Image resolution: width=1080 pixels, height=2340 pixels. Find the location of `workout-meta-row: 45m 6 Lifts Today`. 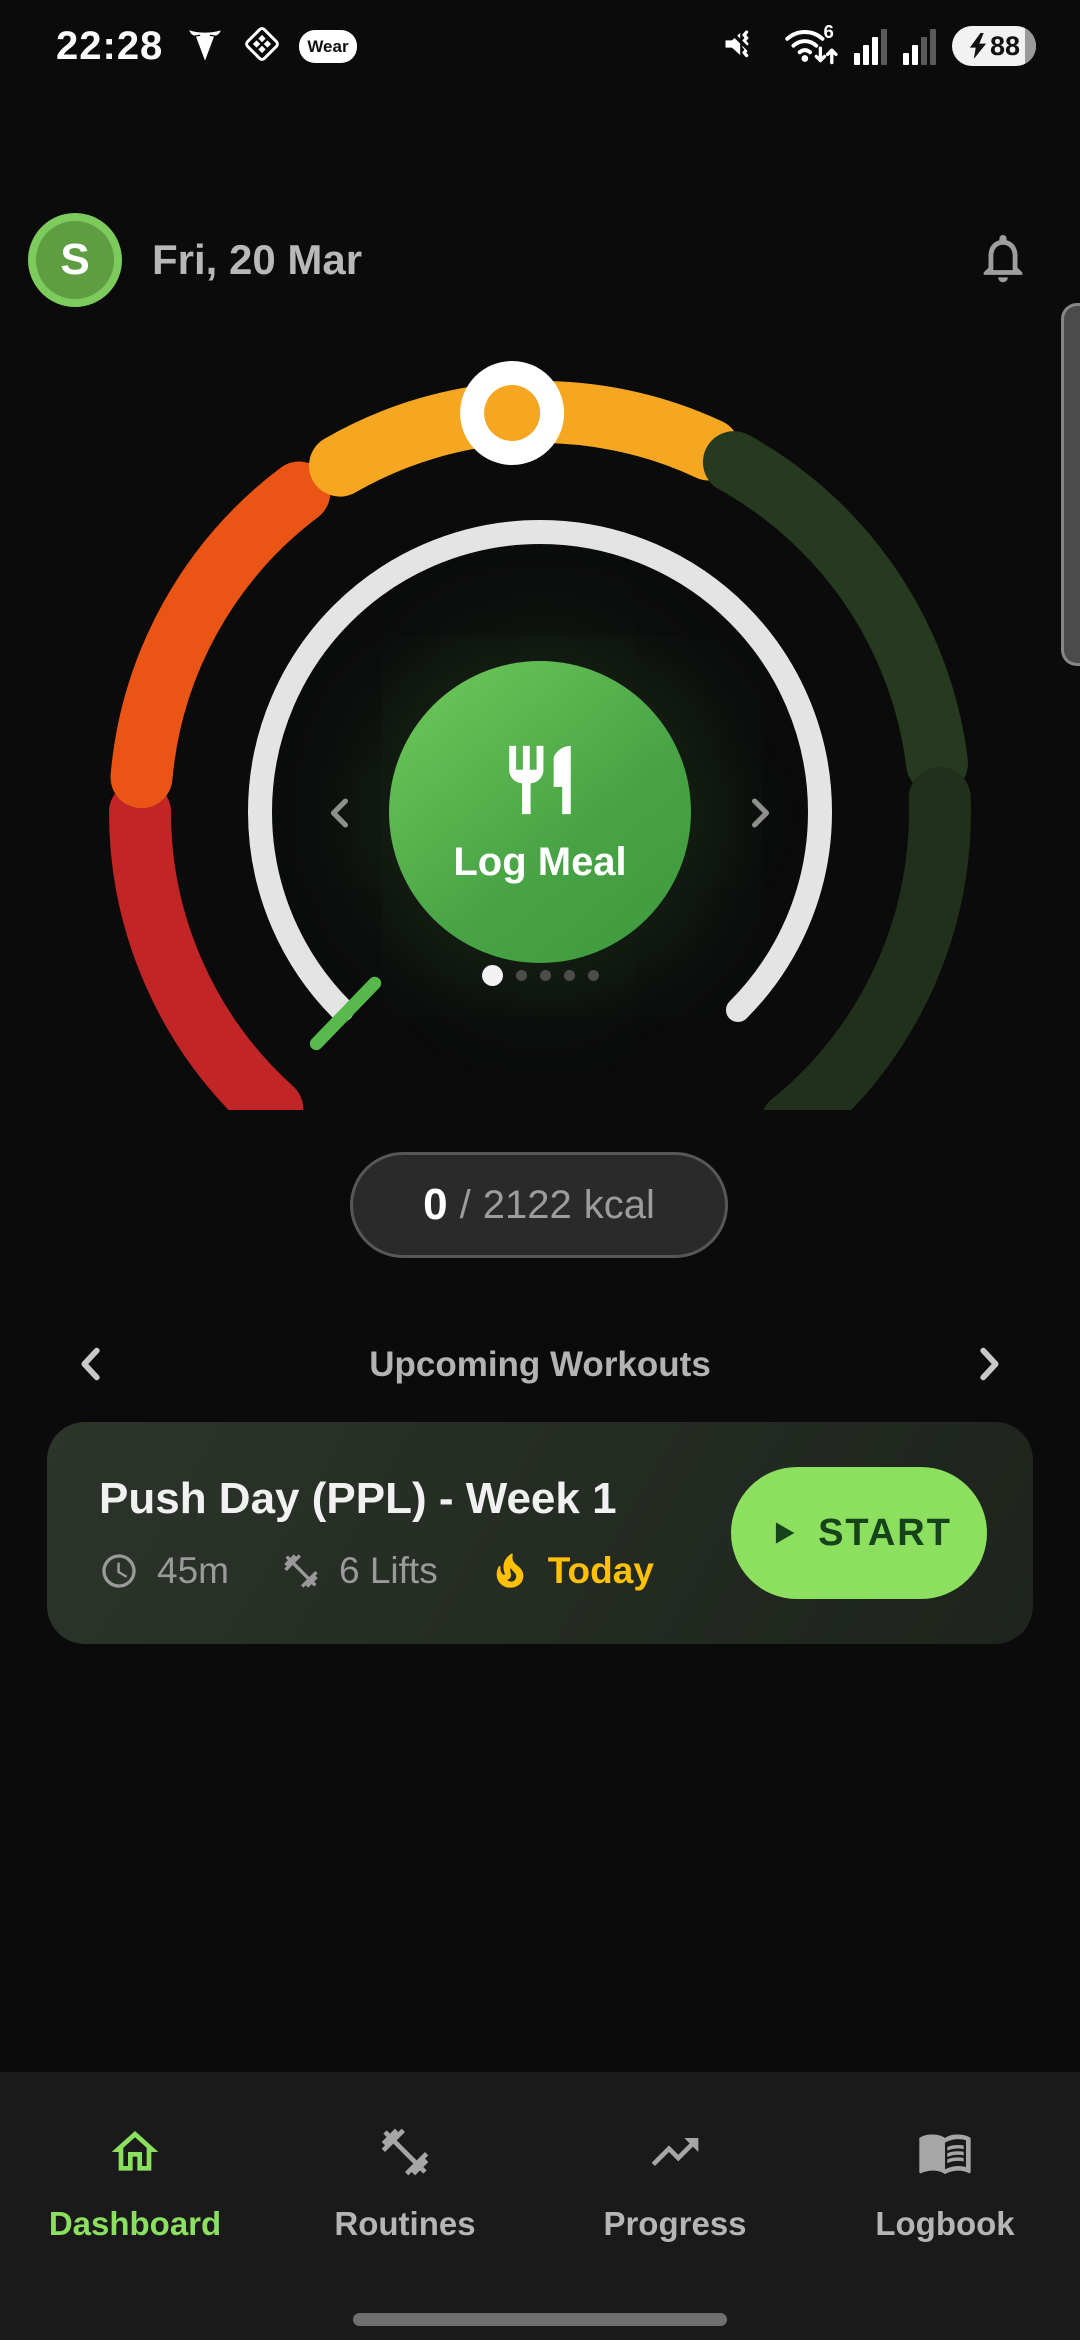

workout-meta-row: 45m 6 Lifts Today is located at coordinates (376, 1571).